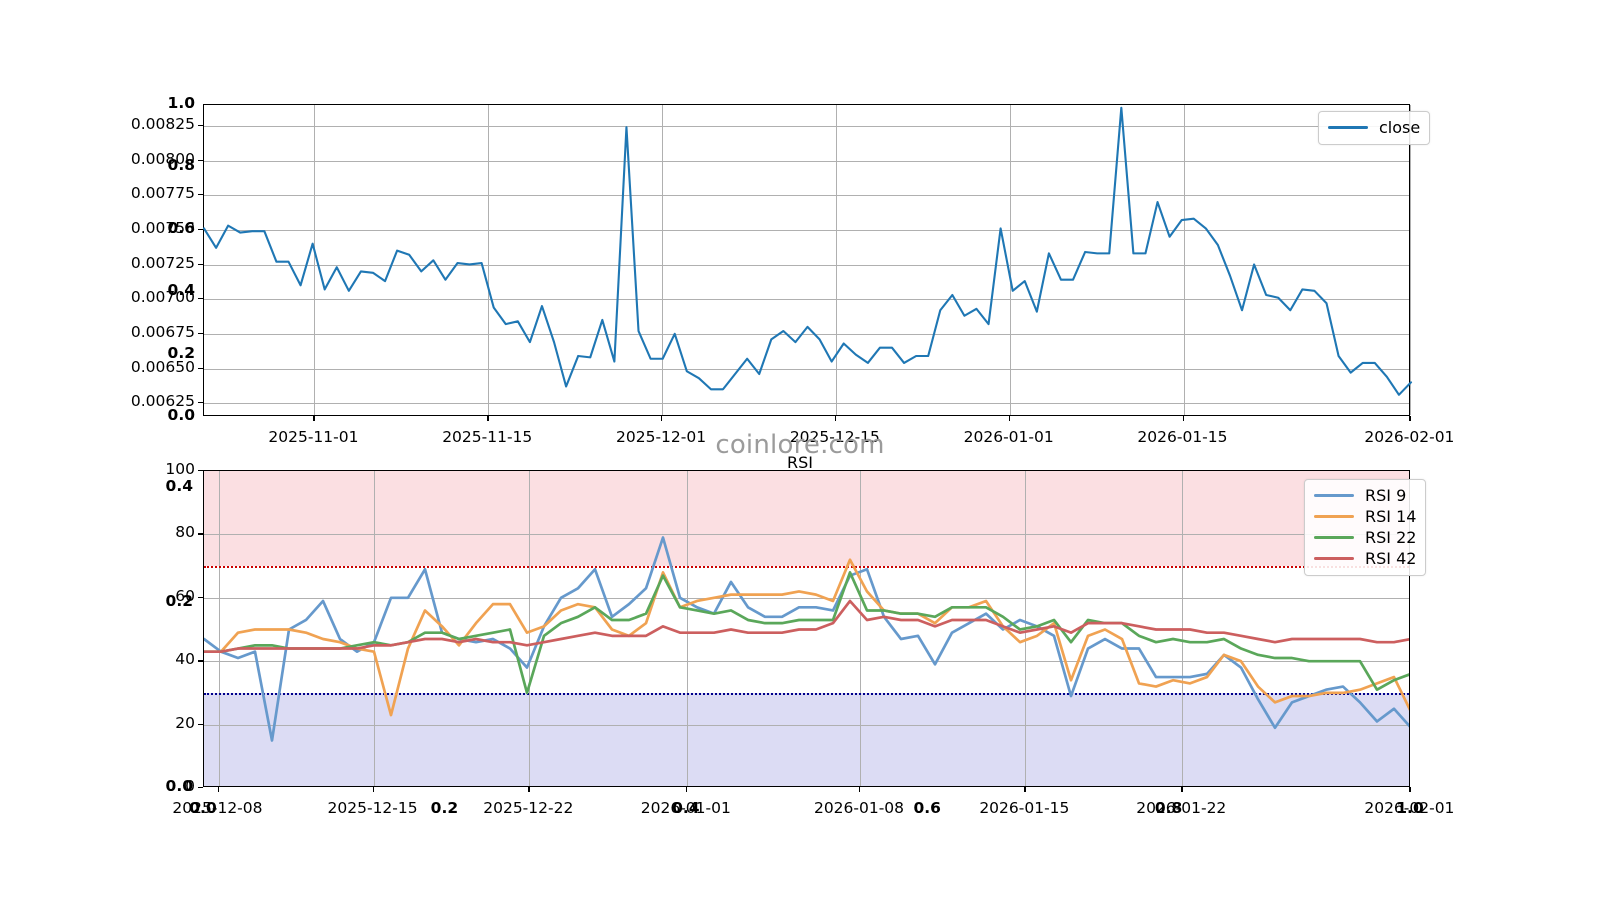 The height and width of the screenshot is (900, 1600). What do you see at coordinates (180, 469) in the screenshot?
I see `y-tick-label: 100` at bounding box center [180, 469].